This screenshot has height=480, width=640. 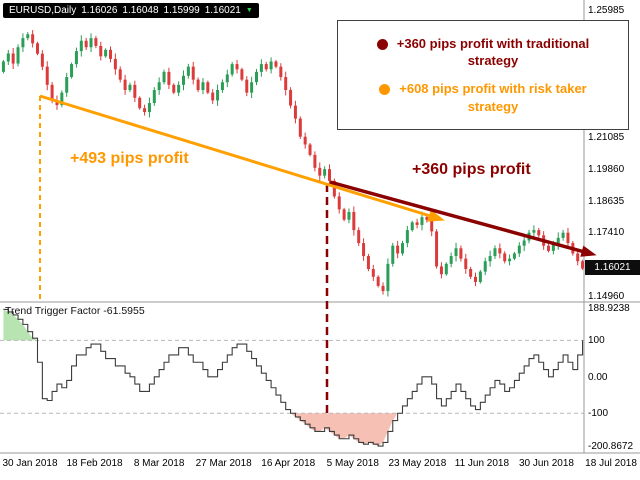 What do you see at coordinates (352, 463) in the screenshot?
I see `time-axis-label: 5 May 2018` at bounding box center [352, 463].